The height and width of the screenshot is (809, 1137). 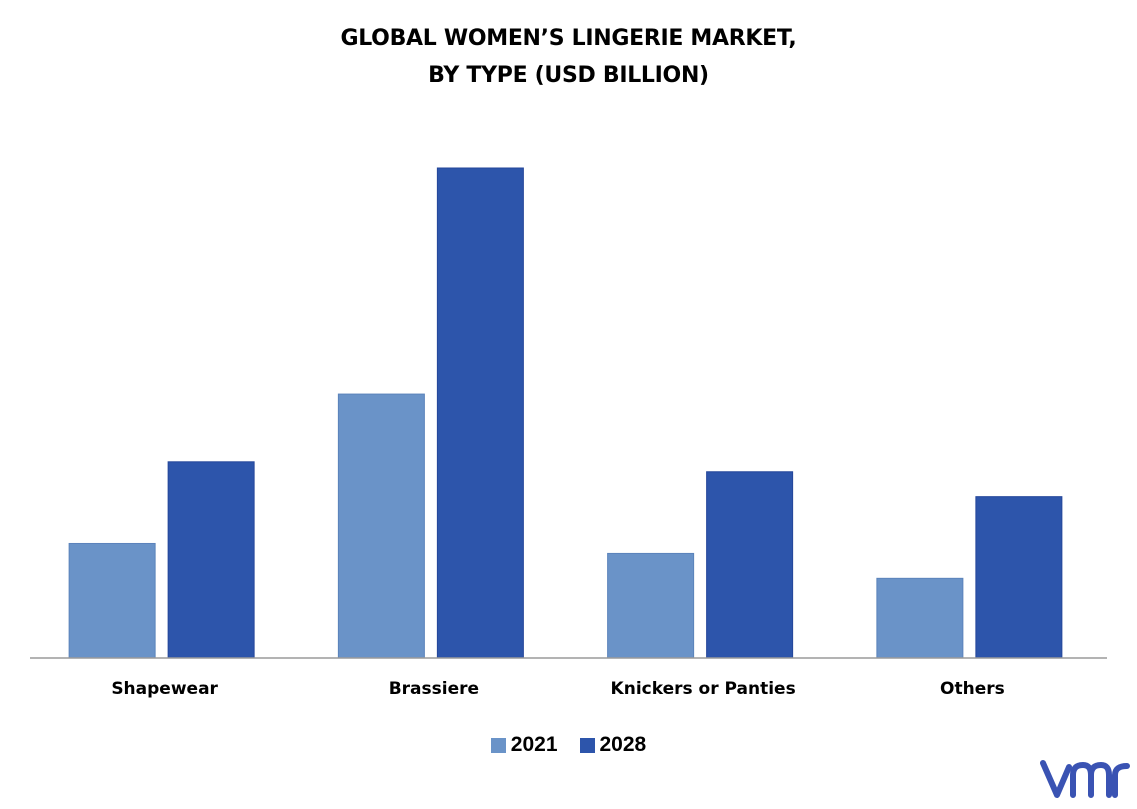 I want to click on bar-2021-others, so click(x=920, y=618).